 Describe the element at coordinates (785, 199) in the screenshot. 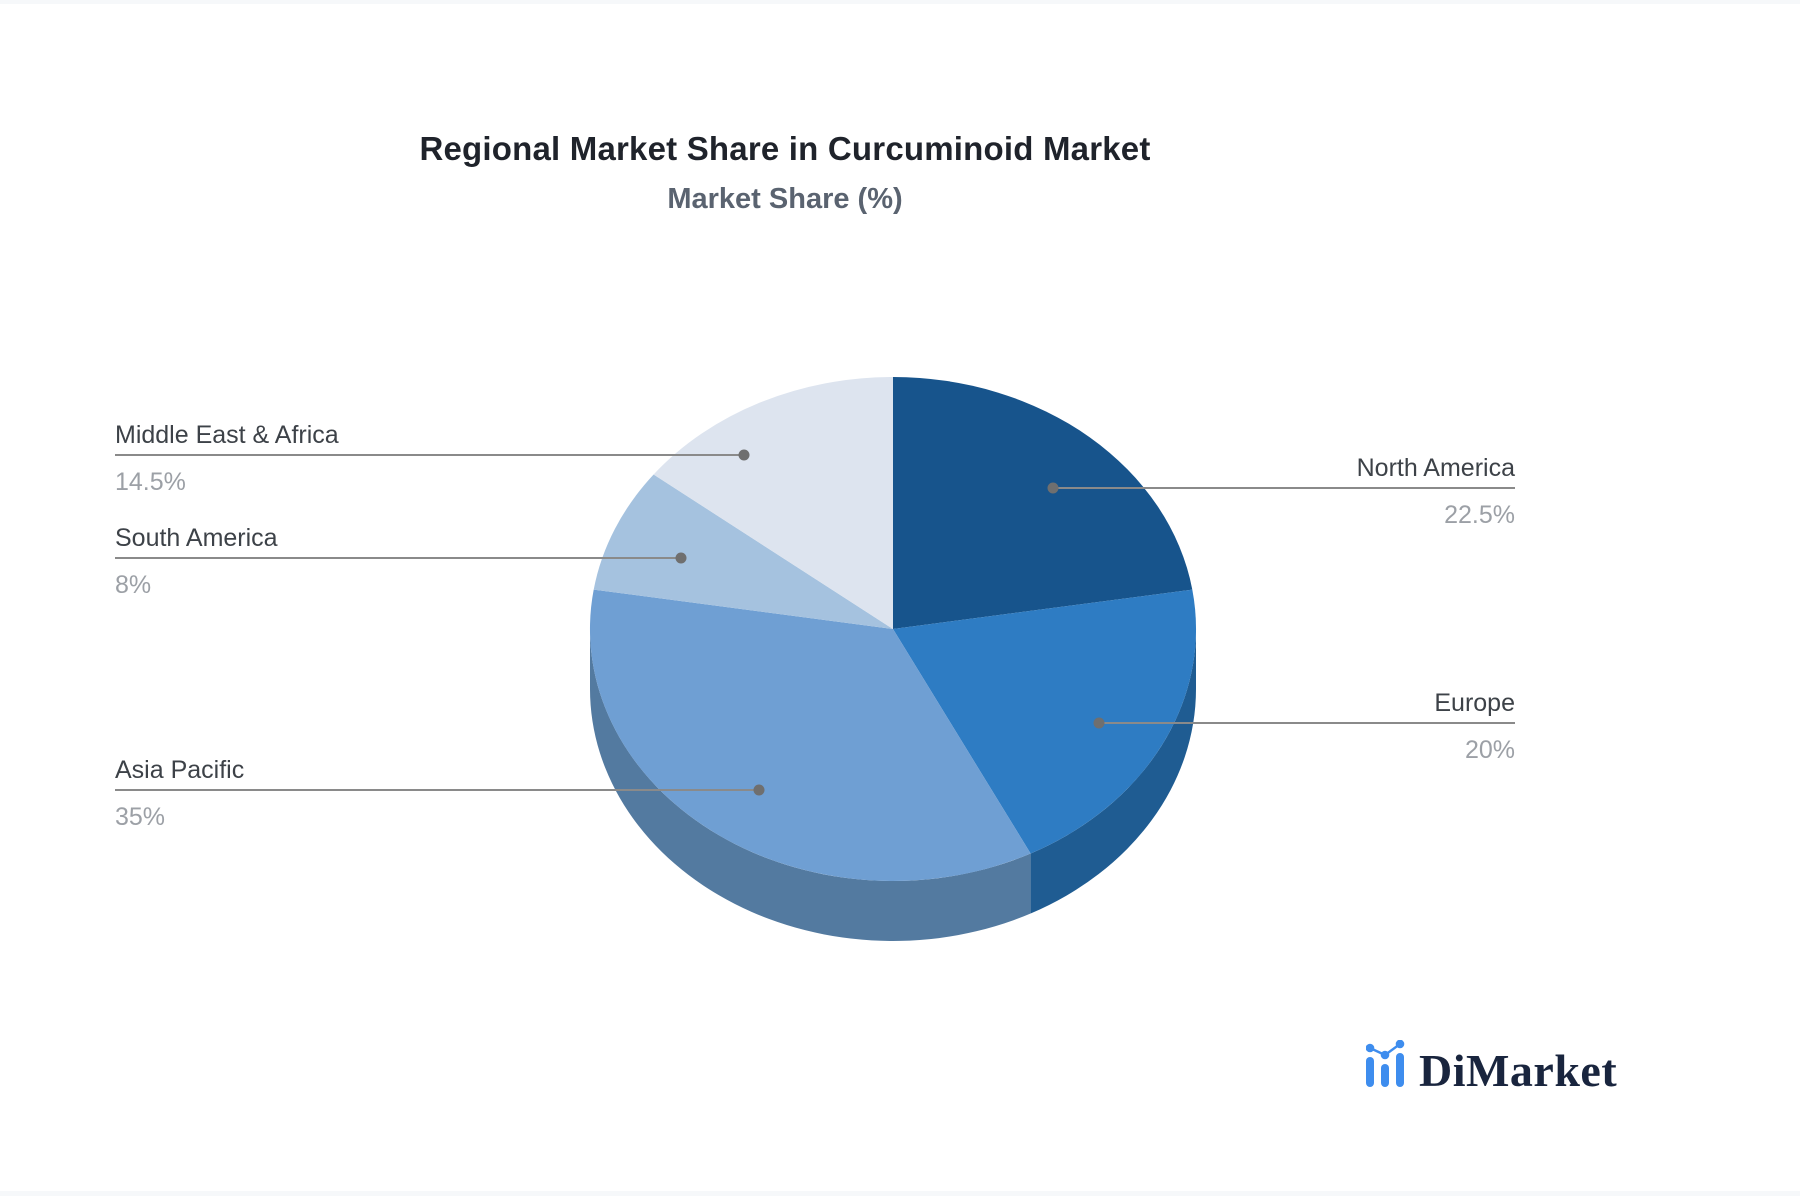

I see `chart-subtitle: Market Share (%)` at that location.